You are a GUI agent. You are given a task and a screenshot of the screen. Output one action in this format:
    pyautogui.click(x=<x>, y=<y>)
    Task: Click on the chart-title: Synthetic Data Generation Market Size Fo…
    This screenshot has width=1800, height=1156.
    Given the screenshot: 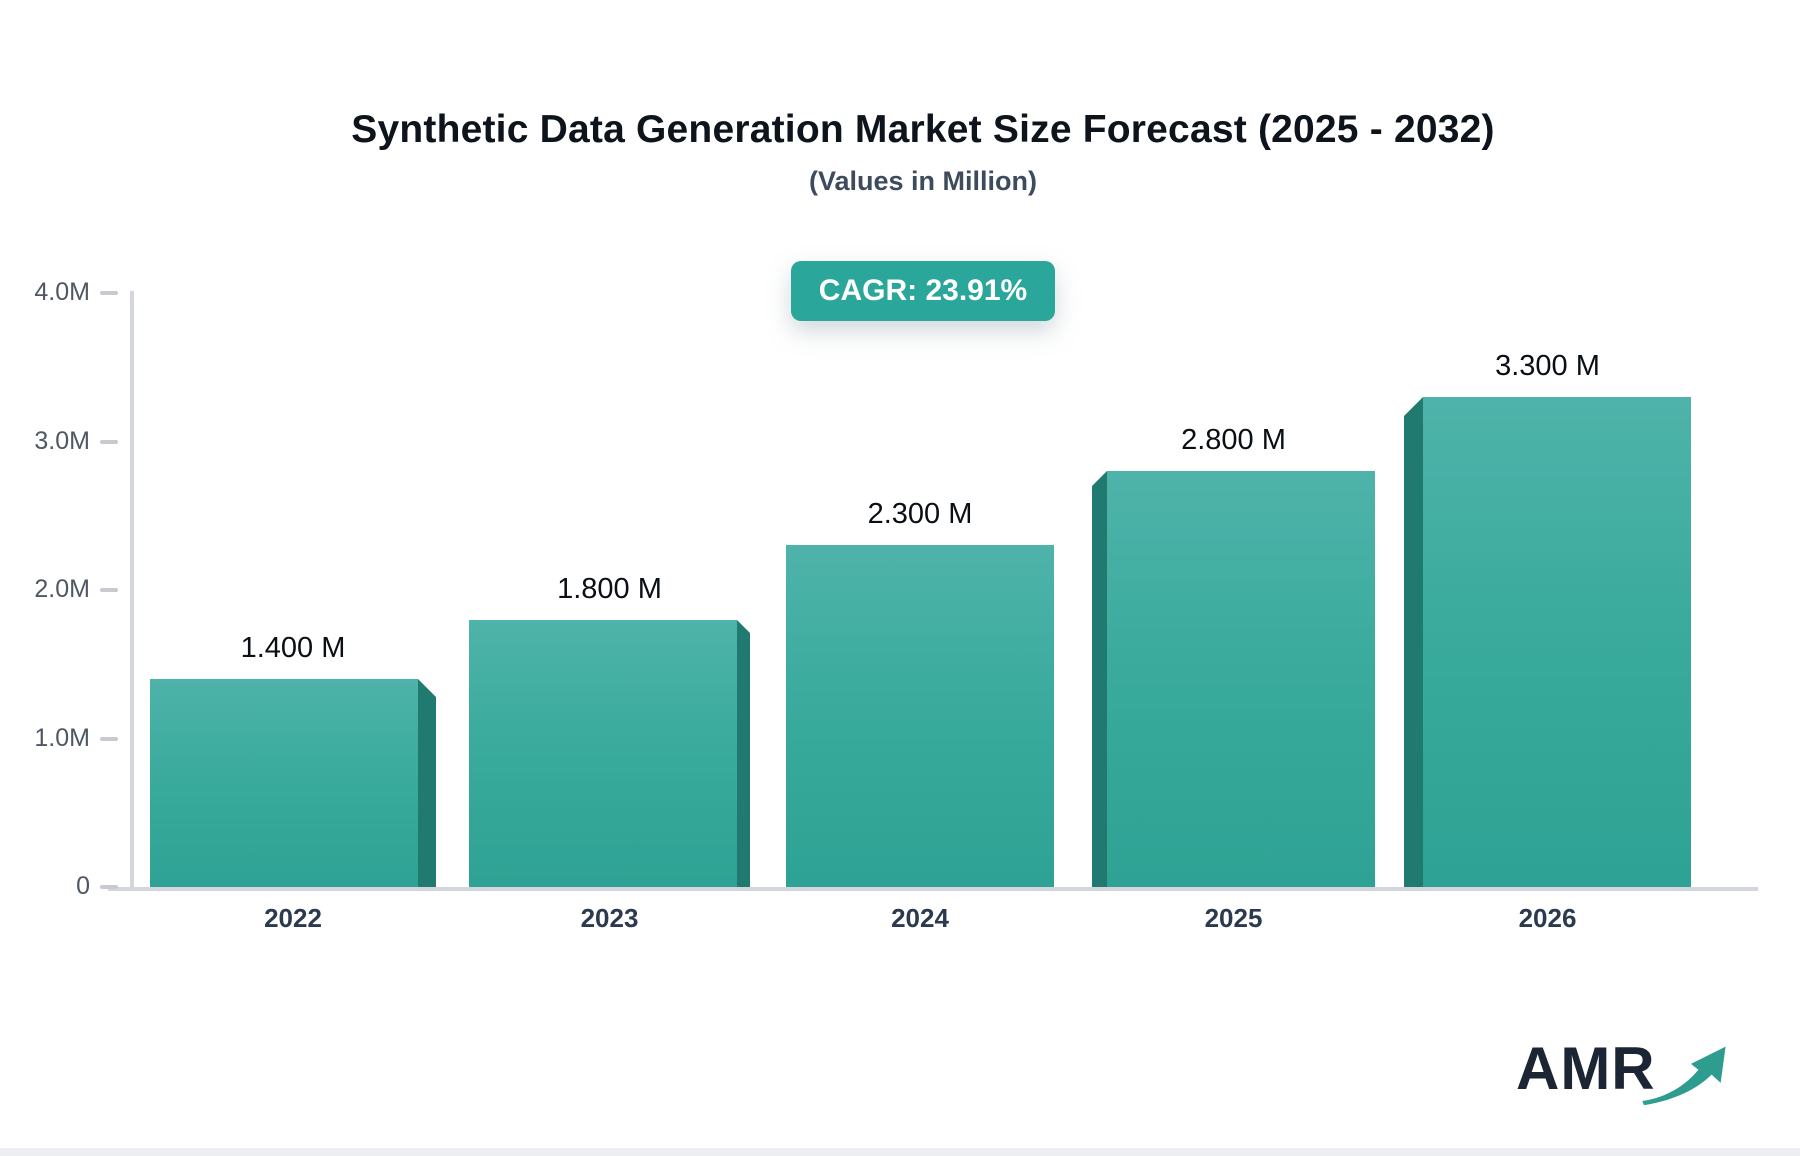 What is the action you would take?
    pyautogui.click(x=923, y=129)
    